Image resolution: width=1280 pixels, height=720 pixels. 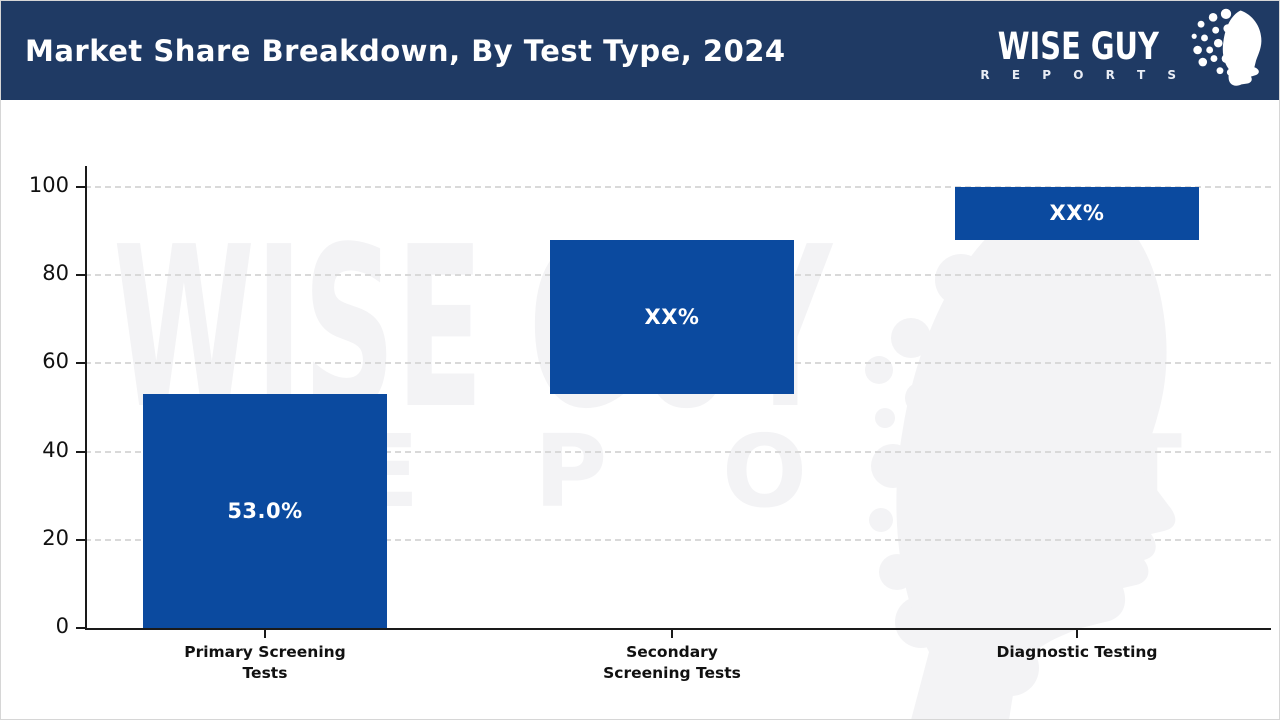 I want to click on y-axis-line, so click(x=86, y=397).